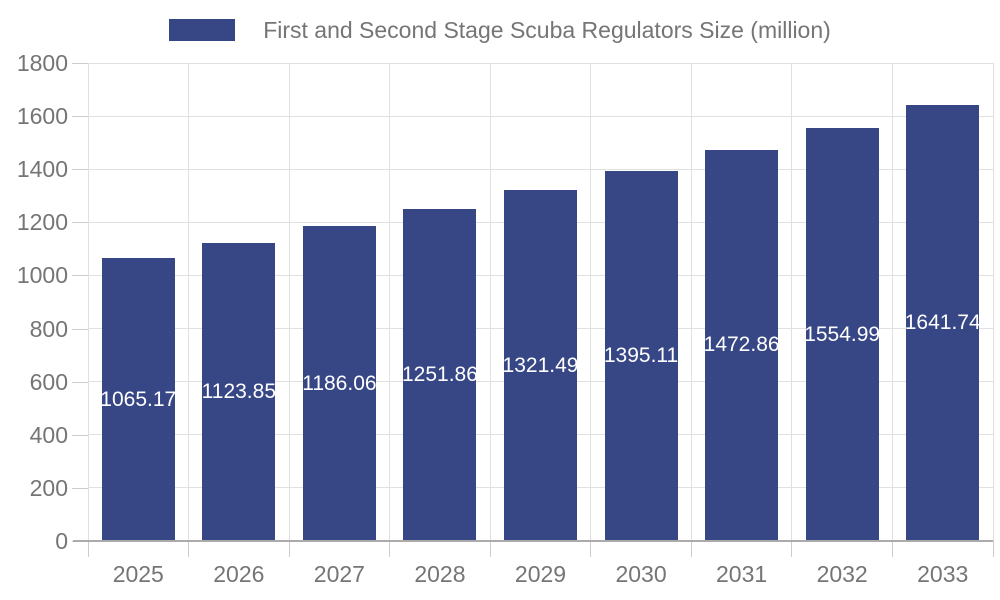 The image size is (1000, 600). I want to click on y-axis-label: 800, so click(48, 328).